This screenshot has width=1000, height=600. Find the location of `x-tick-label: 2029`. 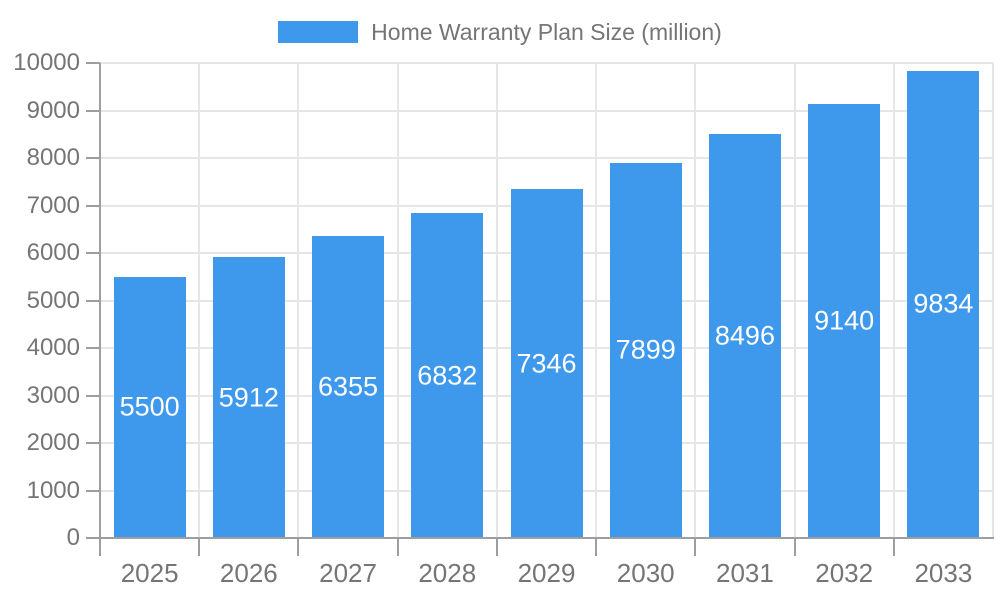

x-tick-label: 2029 is located at coordinates (546, 573).